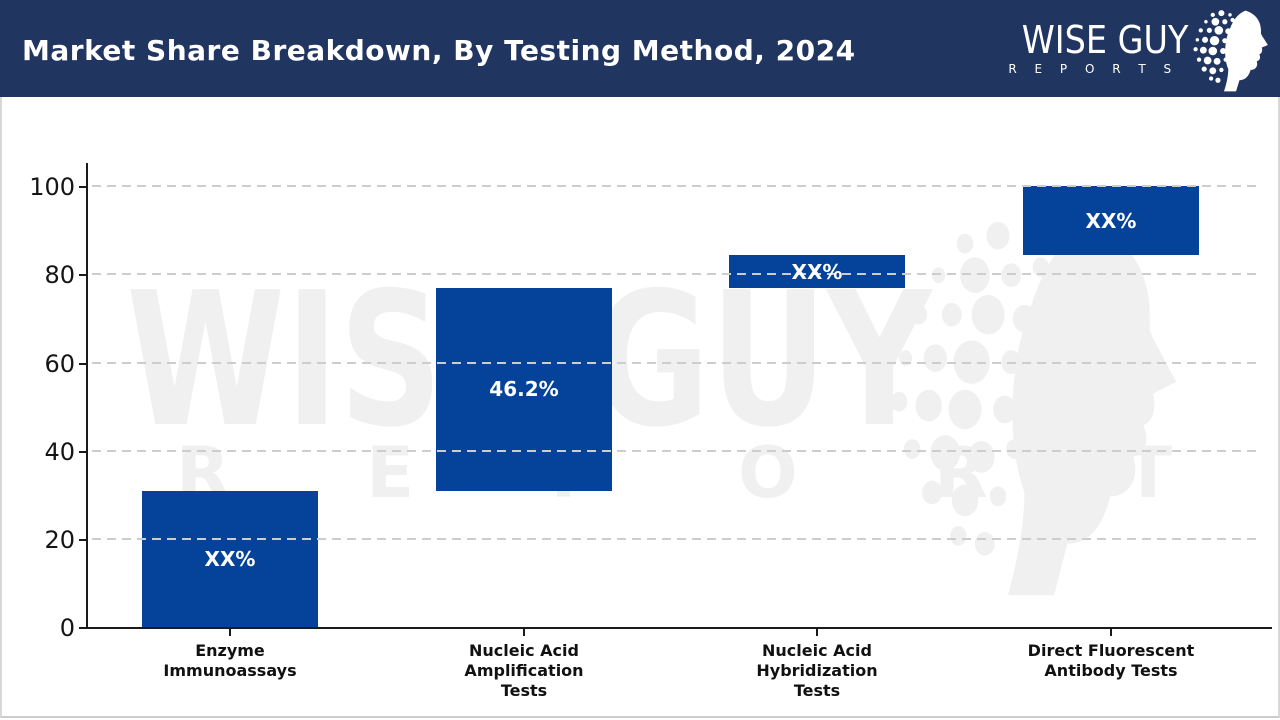 Image resolution: width=1280 pixels, height=720 pixels. What do you see at coordinates (679, 628) in the screenshot?
I see `x-axis` at bounding box center [679, 628].